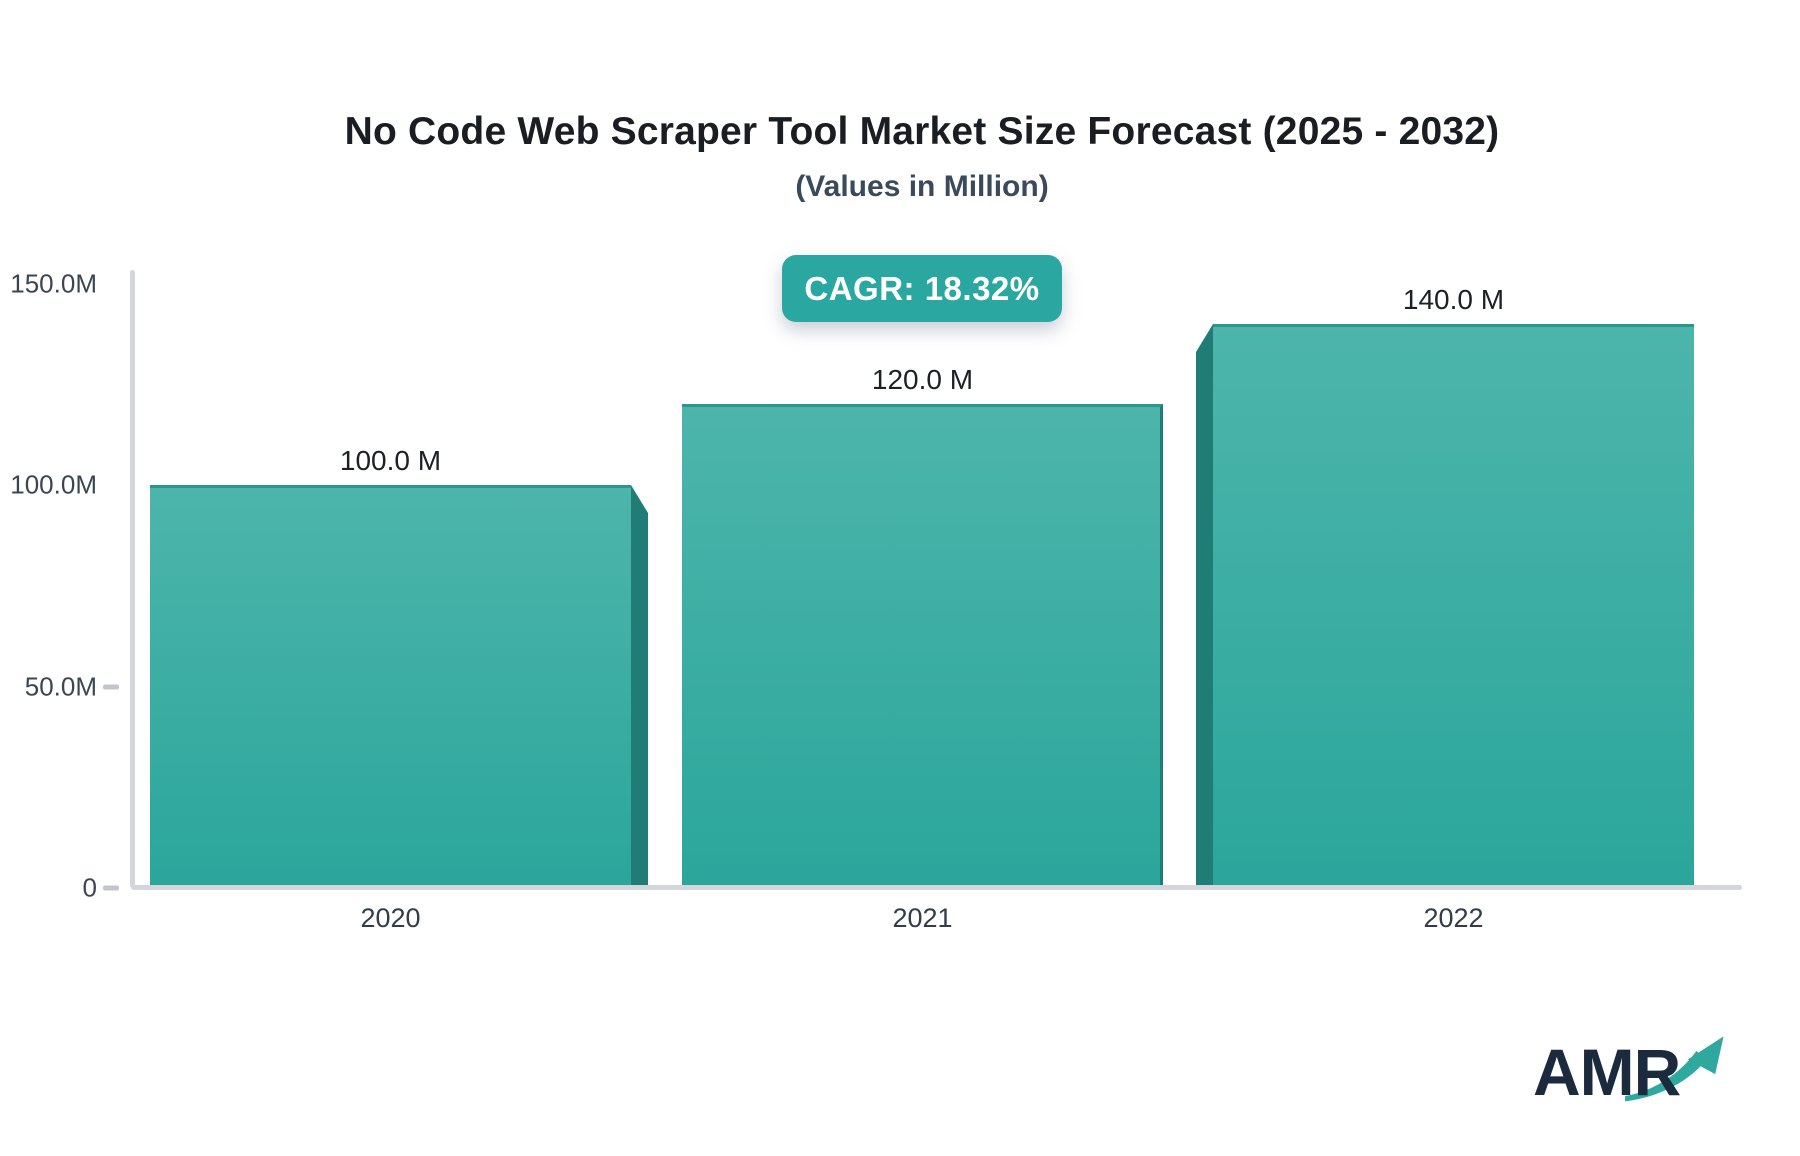  Describe the element at coordinates (922, 918) in the screenshot. I see `x-category-label: 2021` at that location.